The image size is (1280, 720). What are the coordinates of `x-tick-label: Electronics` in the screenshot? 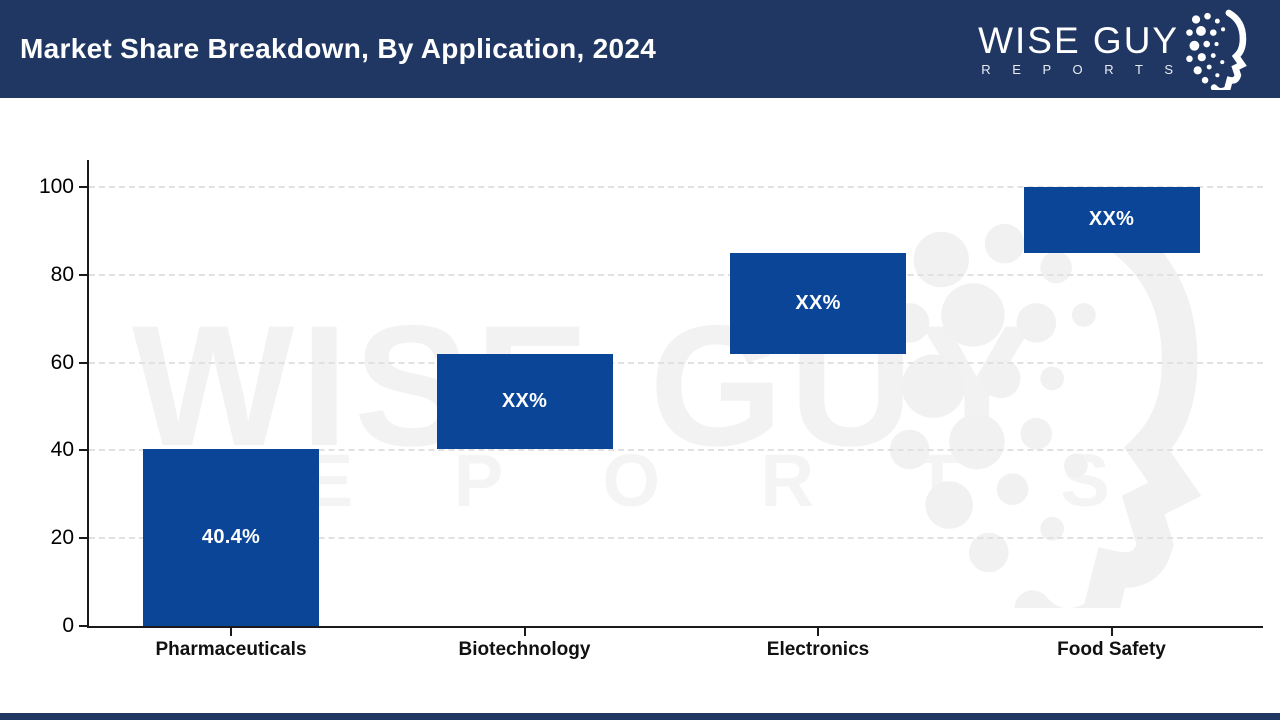 It's located at (818, 649).